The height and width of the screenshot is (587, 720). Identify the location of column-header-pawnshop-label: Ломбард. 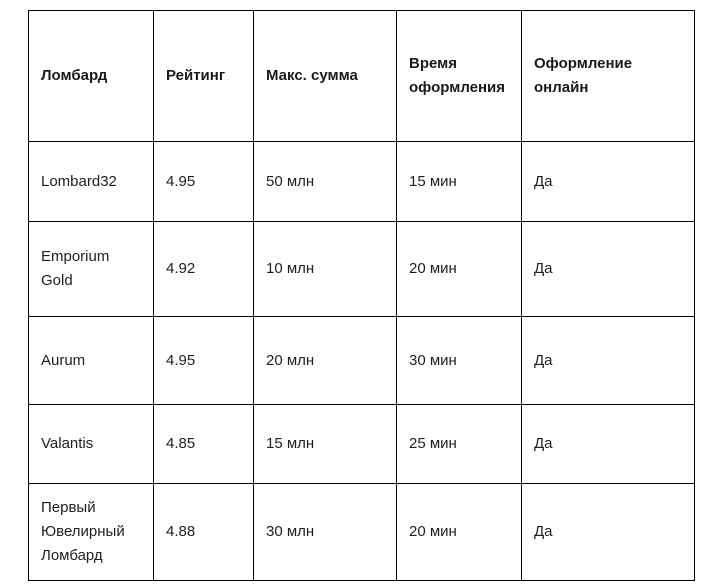
(74, 75).